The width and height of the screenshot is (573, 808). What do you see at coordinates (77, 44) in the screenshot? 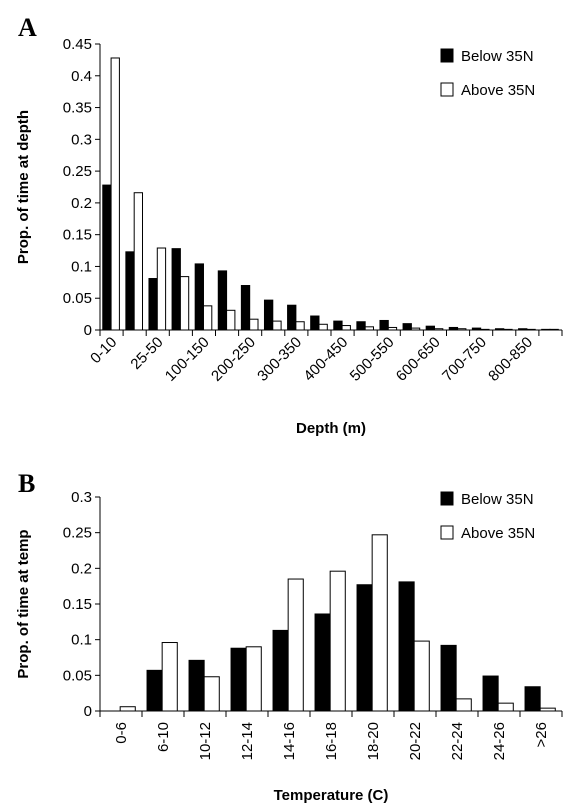
I see `y-tick-label: 0.45` at bounding box center [77, 44].